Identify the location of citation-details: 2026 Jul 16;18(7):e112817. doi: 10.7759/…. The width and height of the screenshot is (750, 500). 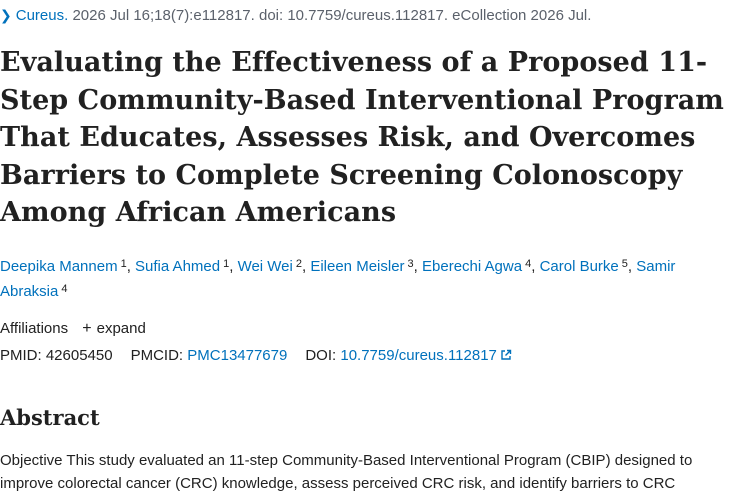
(332, 15).